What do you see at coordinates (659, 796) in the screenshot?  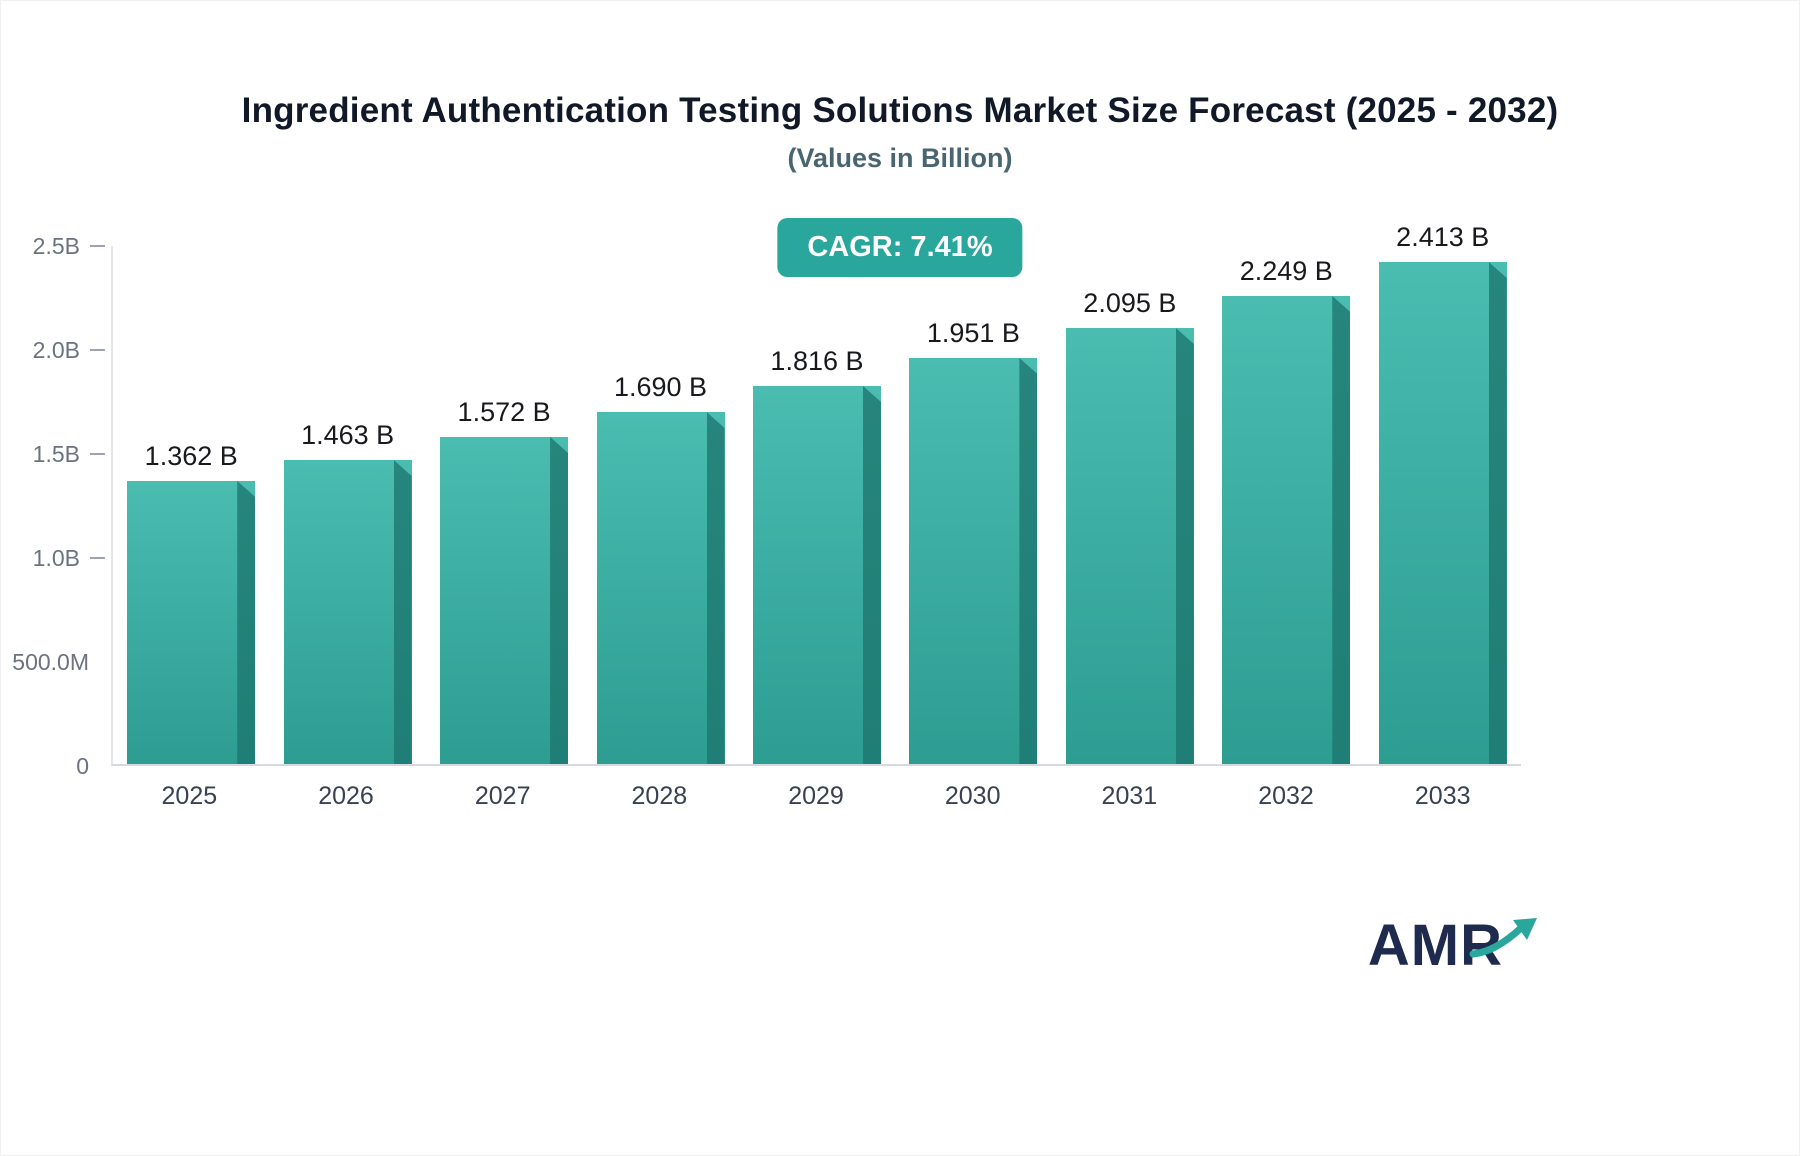 I see `x-axis-label: 2028` at bounding box center [659, 796].